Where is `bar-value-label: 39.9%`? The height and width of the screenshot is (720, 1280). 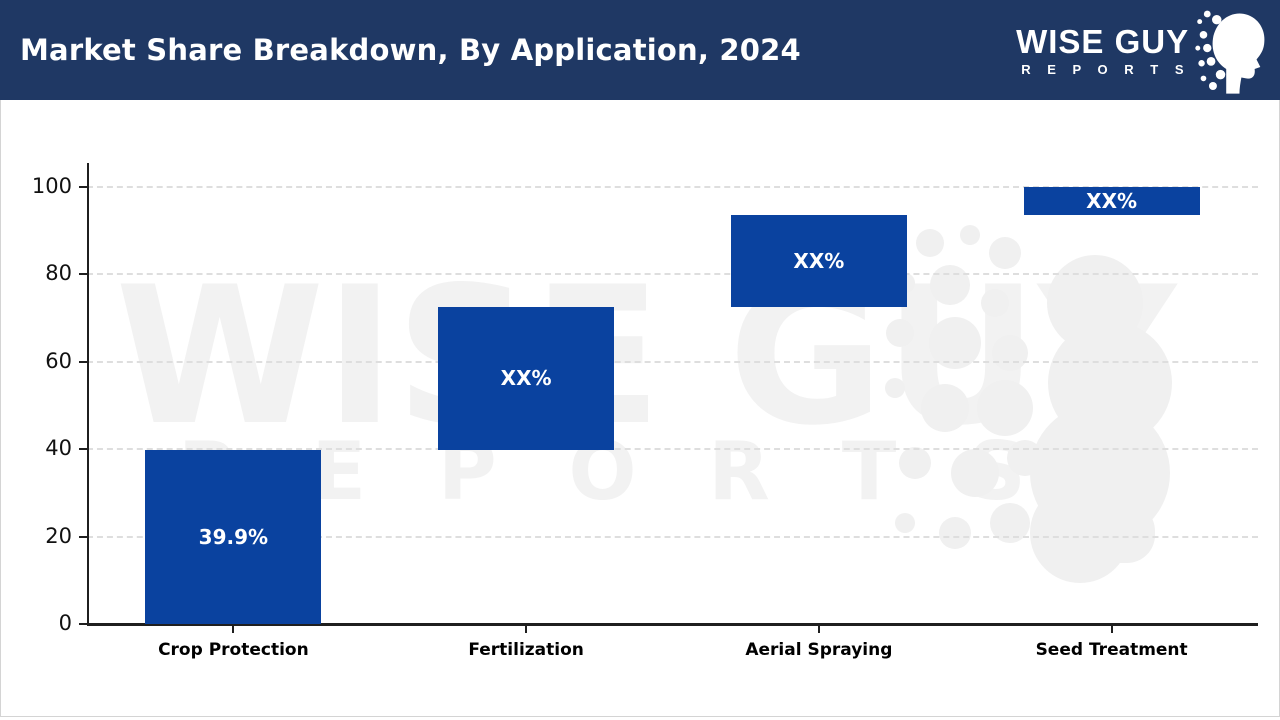 bar-value-label: 39.9% is located at coordinates (233, 536).